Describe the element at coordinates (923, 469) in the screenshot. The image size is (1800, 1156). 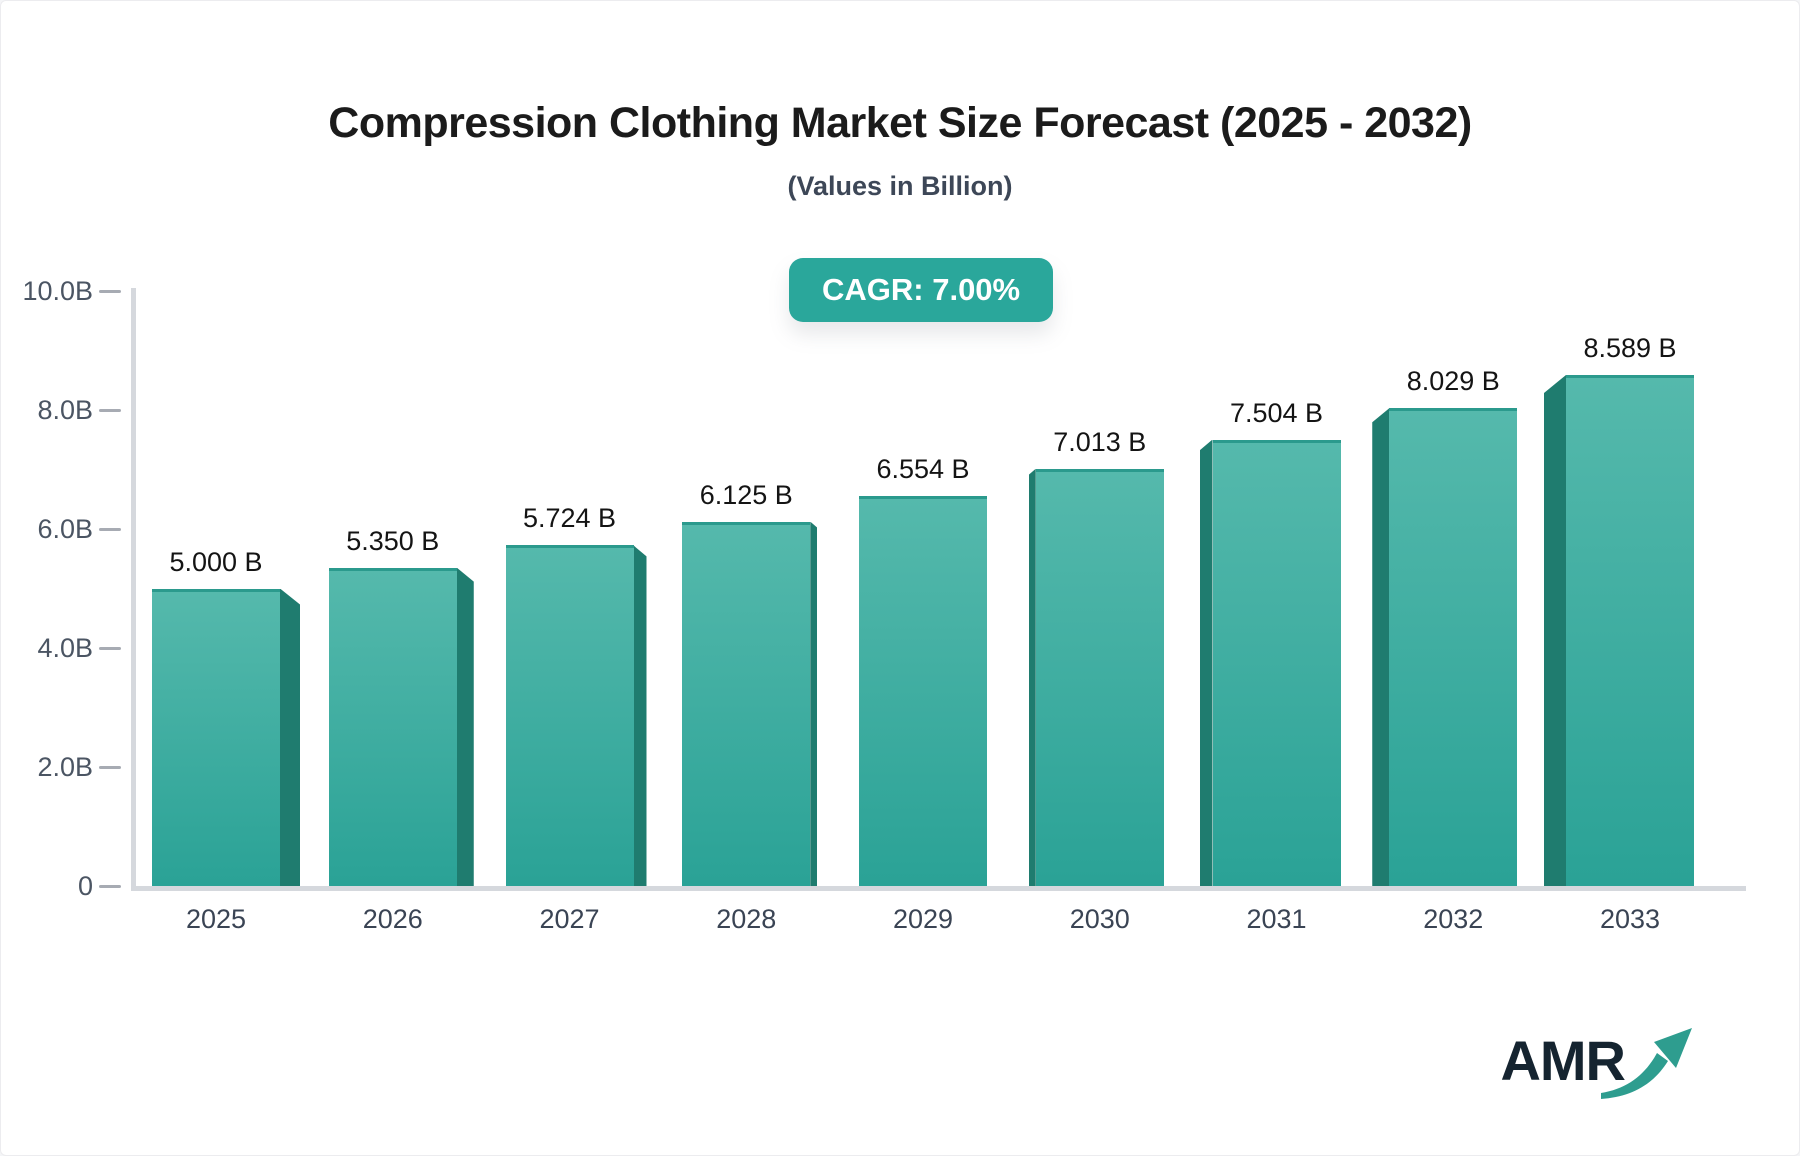
I see `bar-value-label: 6.554 B` at that location.